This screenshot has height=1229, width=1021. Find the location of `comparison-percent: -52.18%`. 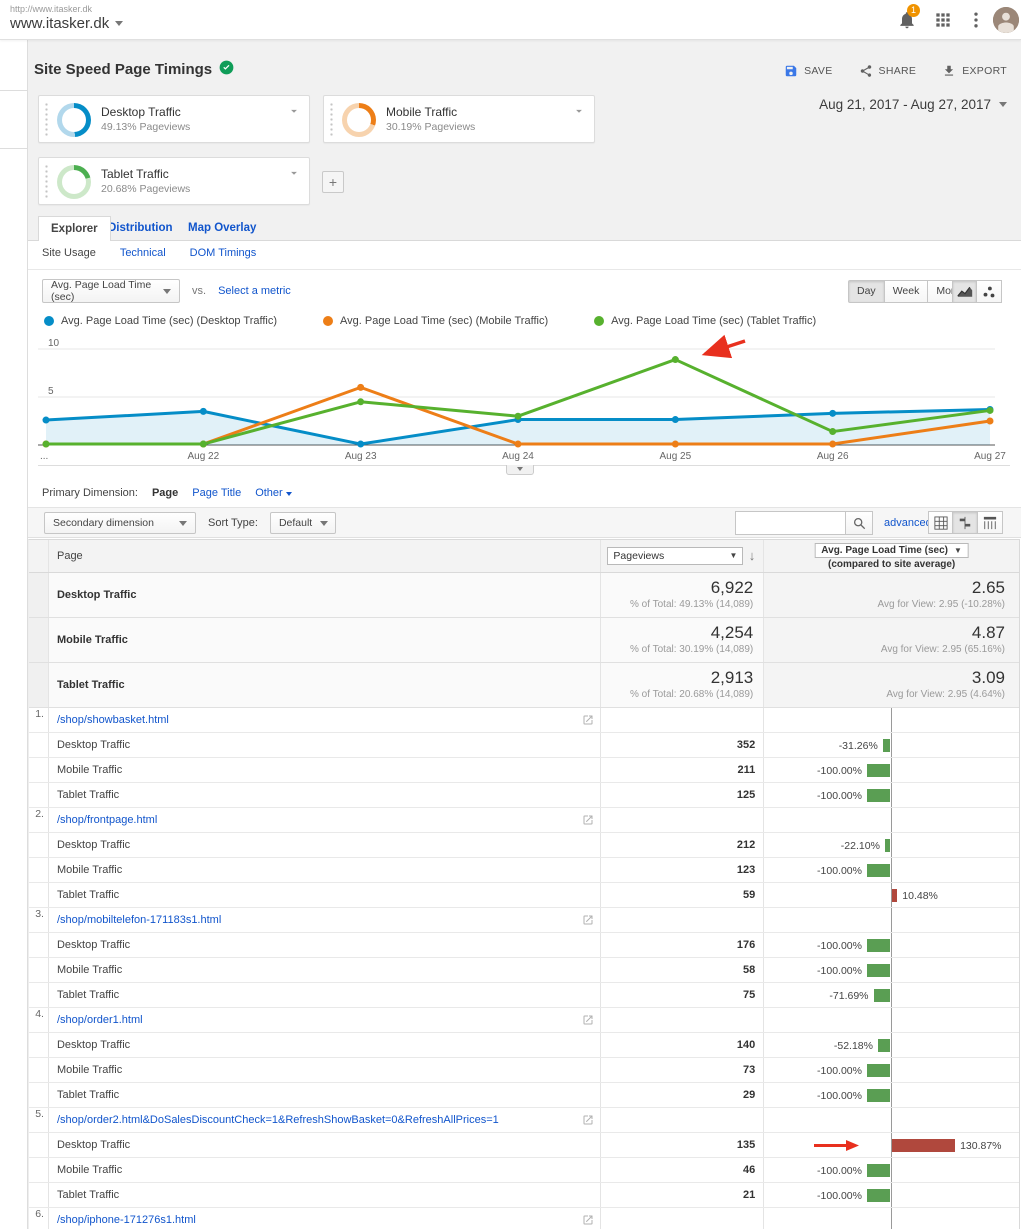

comparison-percent: -52.18% is located at coordinates (853, 1046).